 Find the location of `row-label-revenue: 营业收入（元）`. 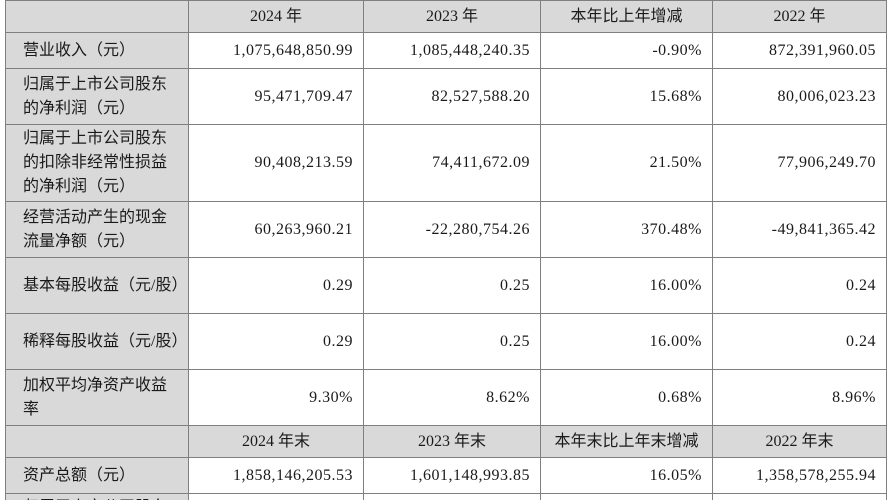

row-label-revenue: 营业收入（元） is located at coordinates (97, 50).